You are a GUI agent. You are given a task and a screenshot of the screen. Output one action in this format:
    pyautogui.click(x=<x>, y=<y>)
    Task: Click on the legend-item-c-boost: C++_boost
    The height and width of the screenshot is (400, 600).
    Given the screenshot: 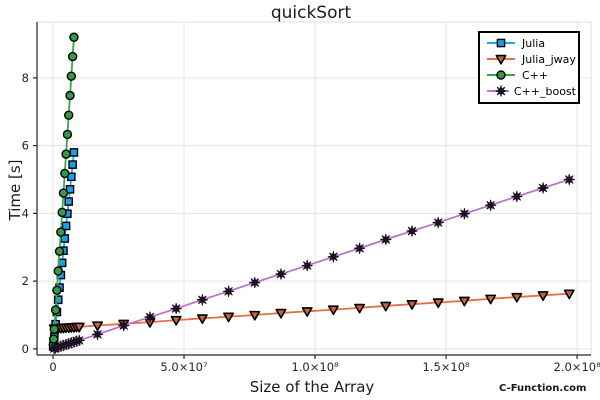 What is the action you would take?
    pyautogui.click(x=530, y=91)
    